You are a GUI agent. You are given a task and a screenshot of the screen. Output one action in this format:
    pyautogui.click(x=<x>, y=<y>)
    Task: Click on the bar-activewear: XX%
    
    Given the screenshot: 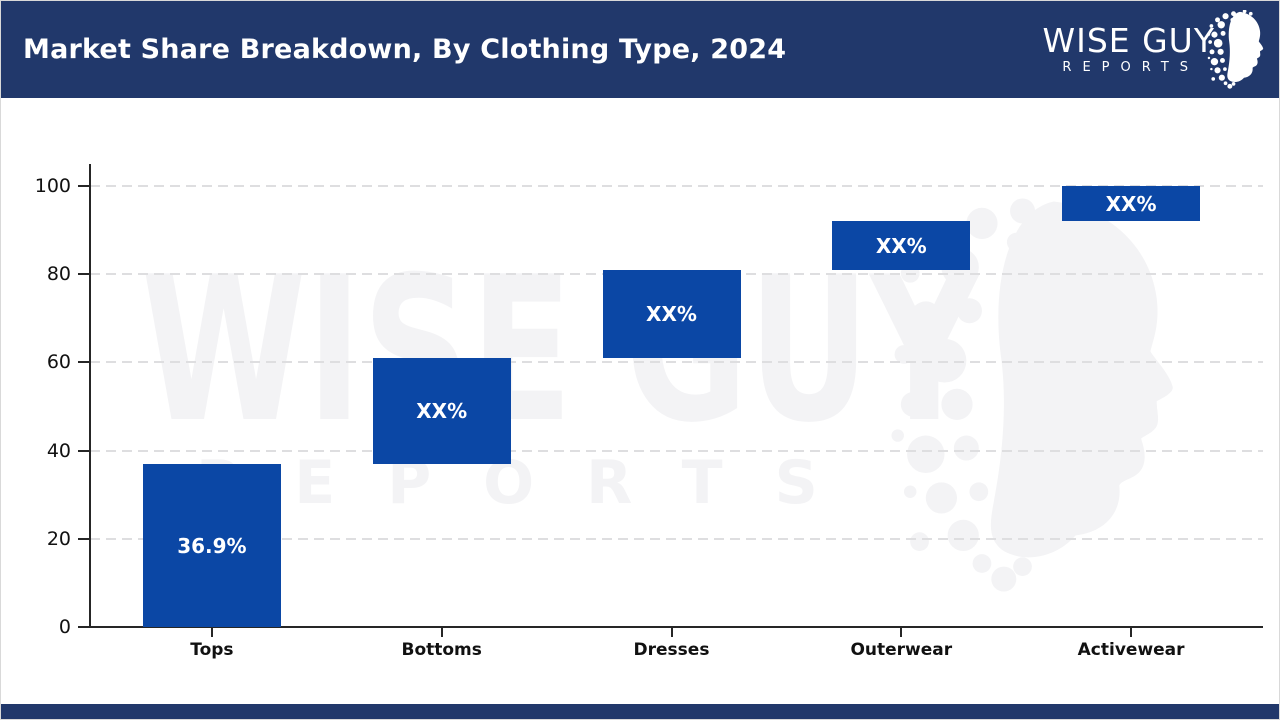 What is the action you would take?
    pyautogui.click(x=1131, y=204)
    